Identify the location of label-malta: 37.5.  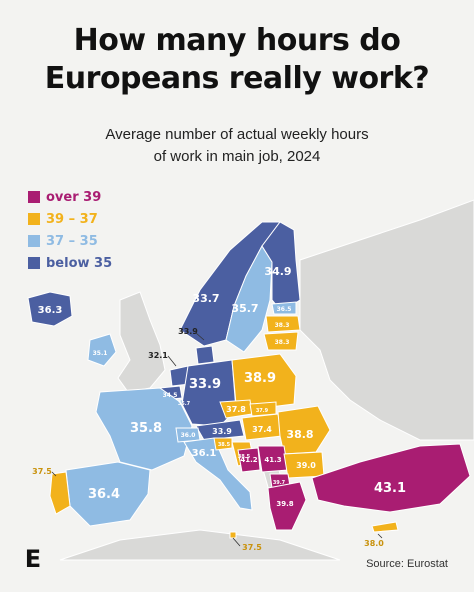
(252, 547).